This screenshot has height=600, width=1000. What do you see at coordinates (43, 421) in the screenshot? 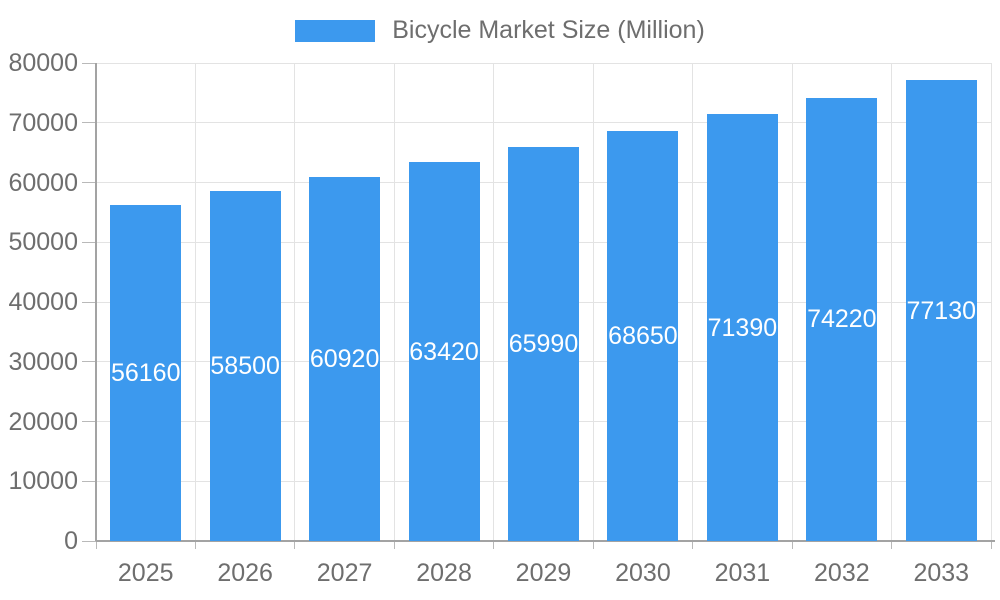
I see `y-axis-tick-label: 20000` at bounding box center [43, 421].